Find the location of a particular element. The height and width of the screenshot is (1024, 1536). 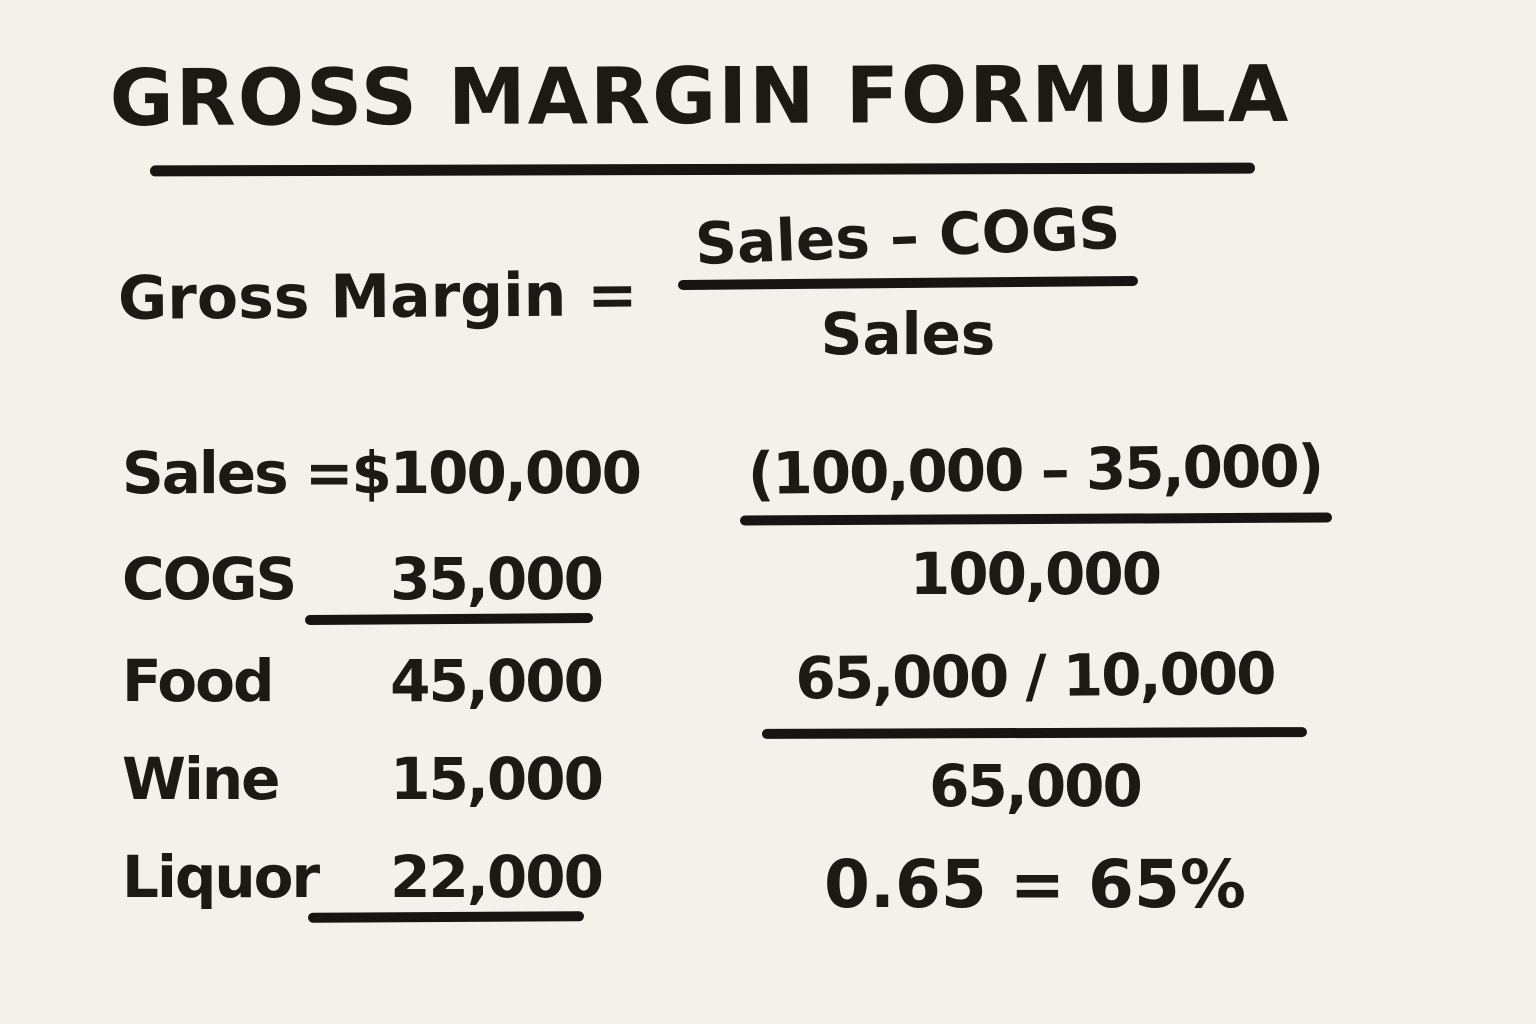

given-label-food: Food is located at coordinates (198, 681).